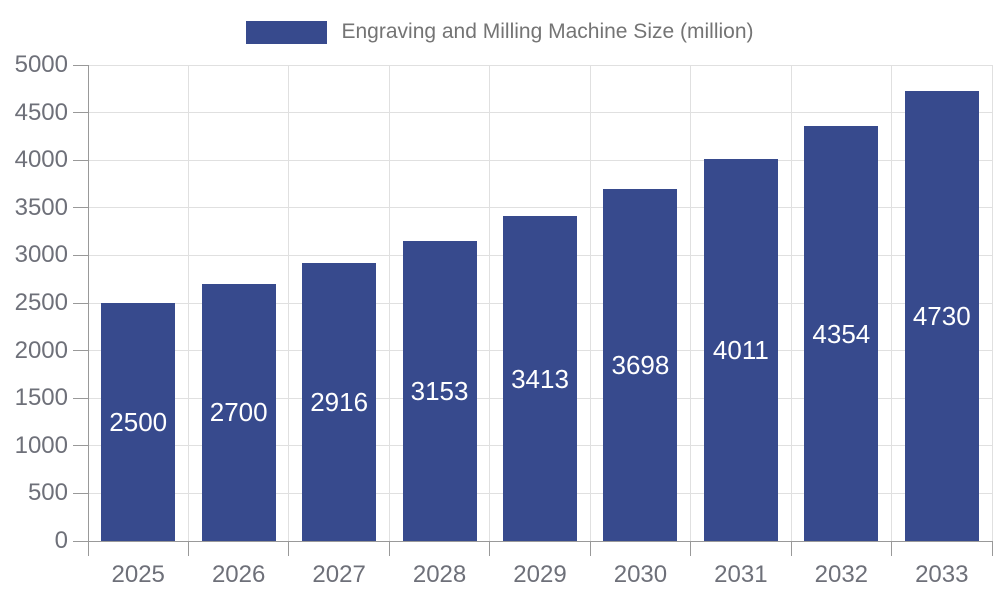 Image resolution: width=1000 pixels, height=600 pixels. Describe the element at coordinates (138, 574) in the screenshot. I see `x-axis-tick-label: 2025` at that location.